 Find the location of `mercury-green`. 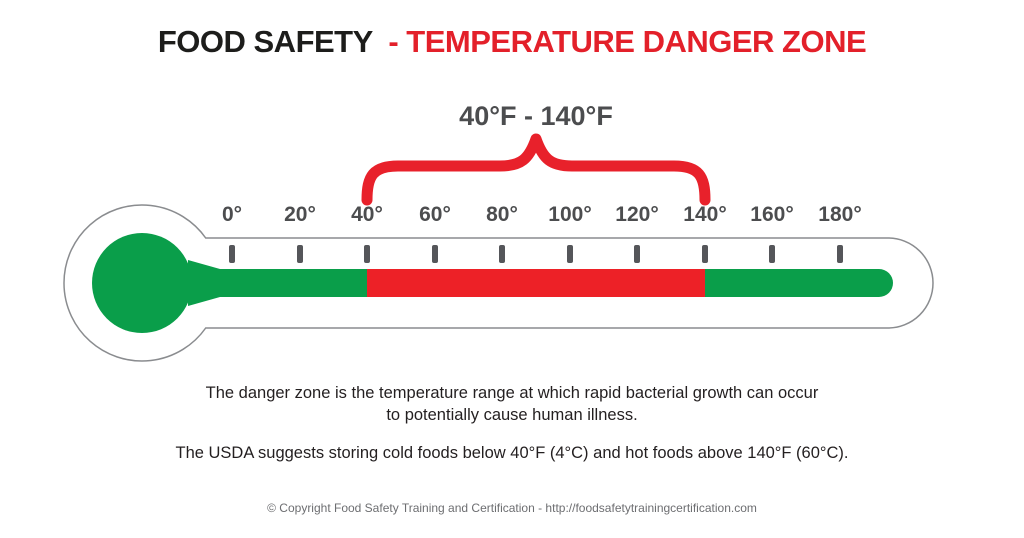

mercury-green is located at coordinates (492, 283).